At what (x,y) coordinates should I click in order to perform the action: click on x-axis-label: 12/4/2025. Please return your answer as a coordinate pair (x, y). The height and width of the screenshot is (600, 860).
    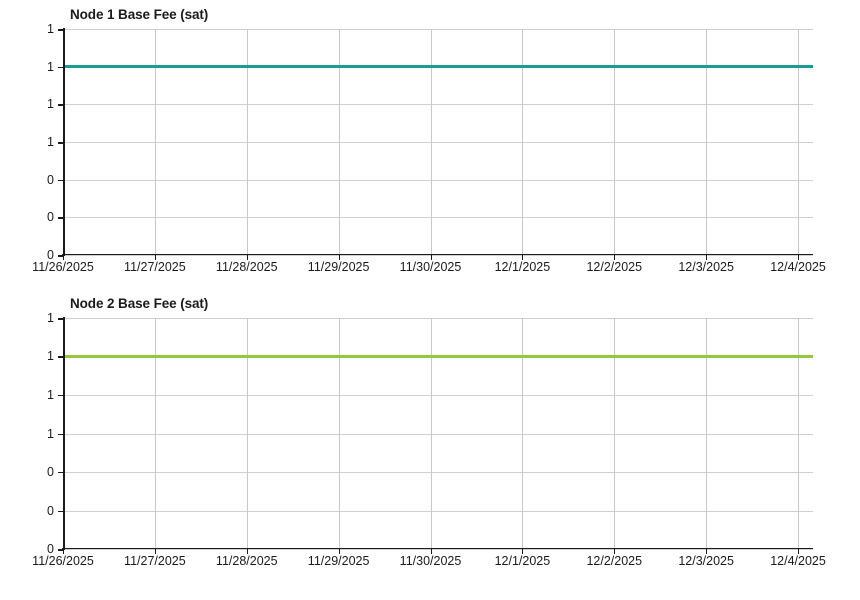
    Looking at the image, I should click on (798, 267).